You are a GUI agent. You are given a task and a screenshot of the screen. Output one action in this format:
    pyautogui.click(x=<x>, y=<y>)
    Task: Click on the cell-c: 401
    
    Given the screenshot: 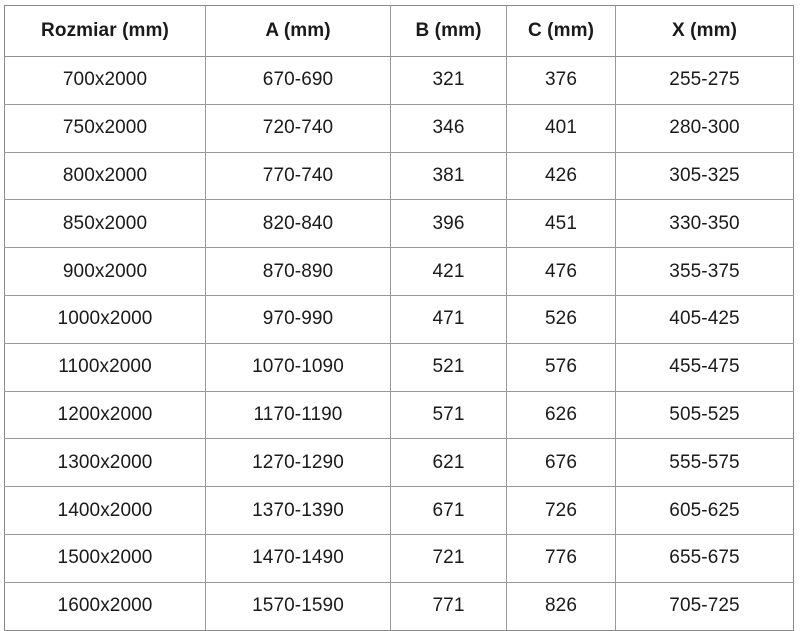 What is the action you would take?
    pyautogui.click(x=561, y=128)
    